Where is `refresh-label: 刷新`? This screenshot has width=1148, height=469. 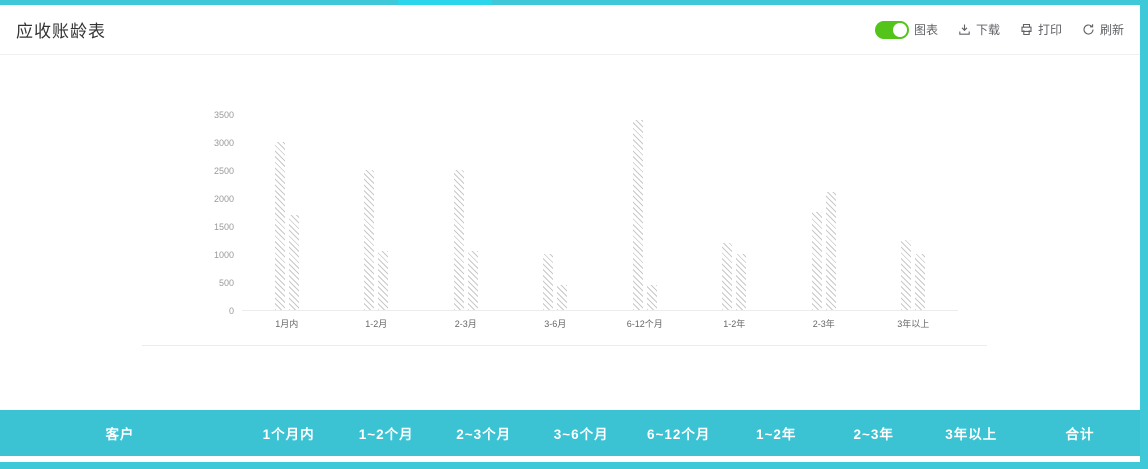 refresh-label: 刷新 is located at coordinates (1111, 30).